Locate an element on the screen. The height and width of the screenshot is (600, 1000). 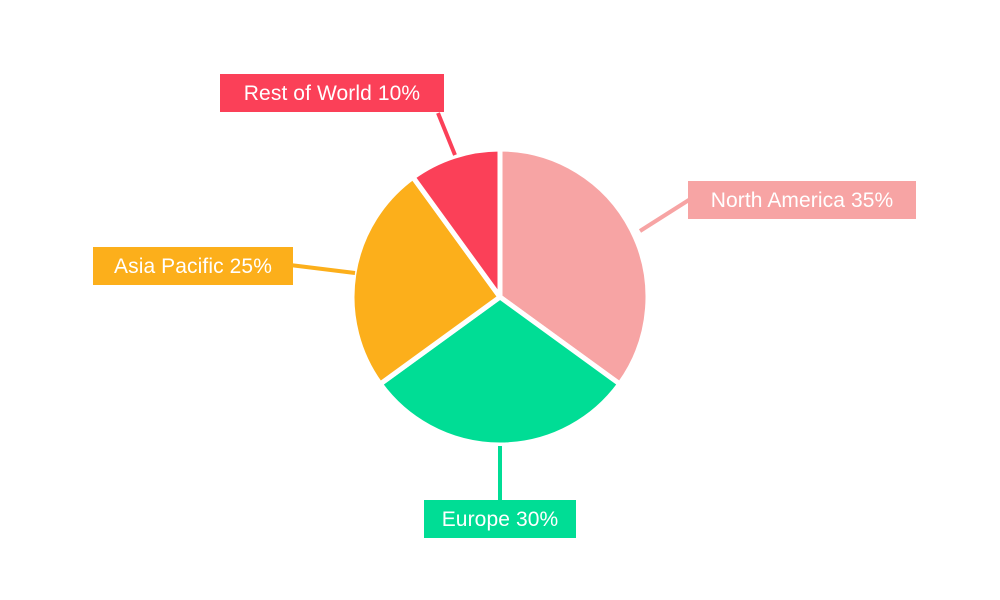
callout-label-rest-of-world-text: Rest of World 10% is located at coordinates (332, 93).